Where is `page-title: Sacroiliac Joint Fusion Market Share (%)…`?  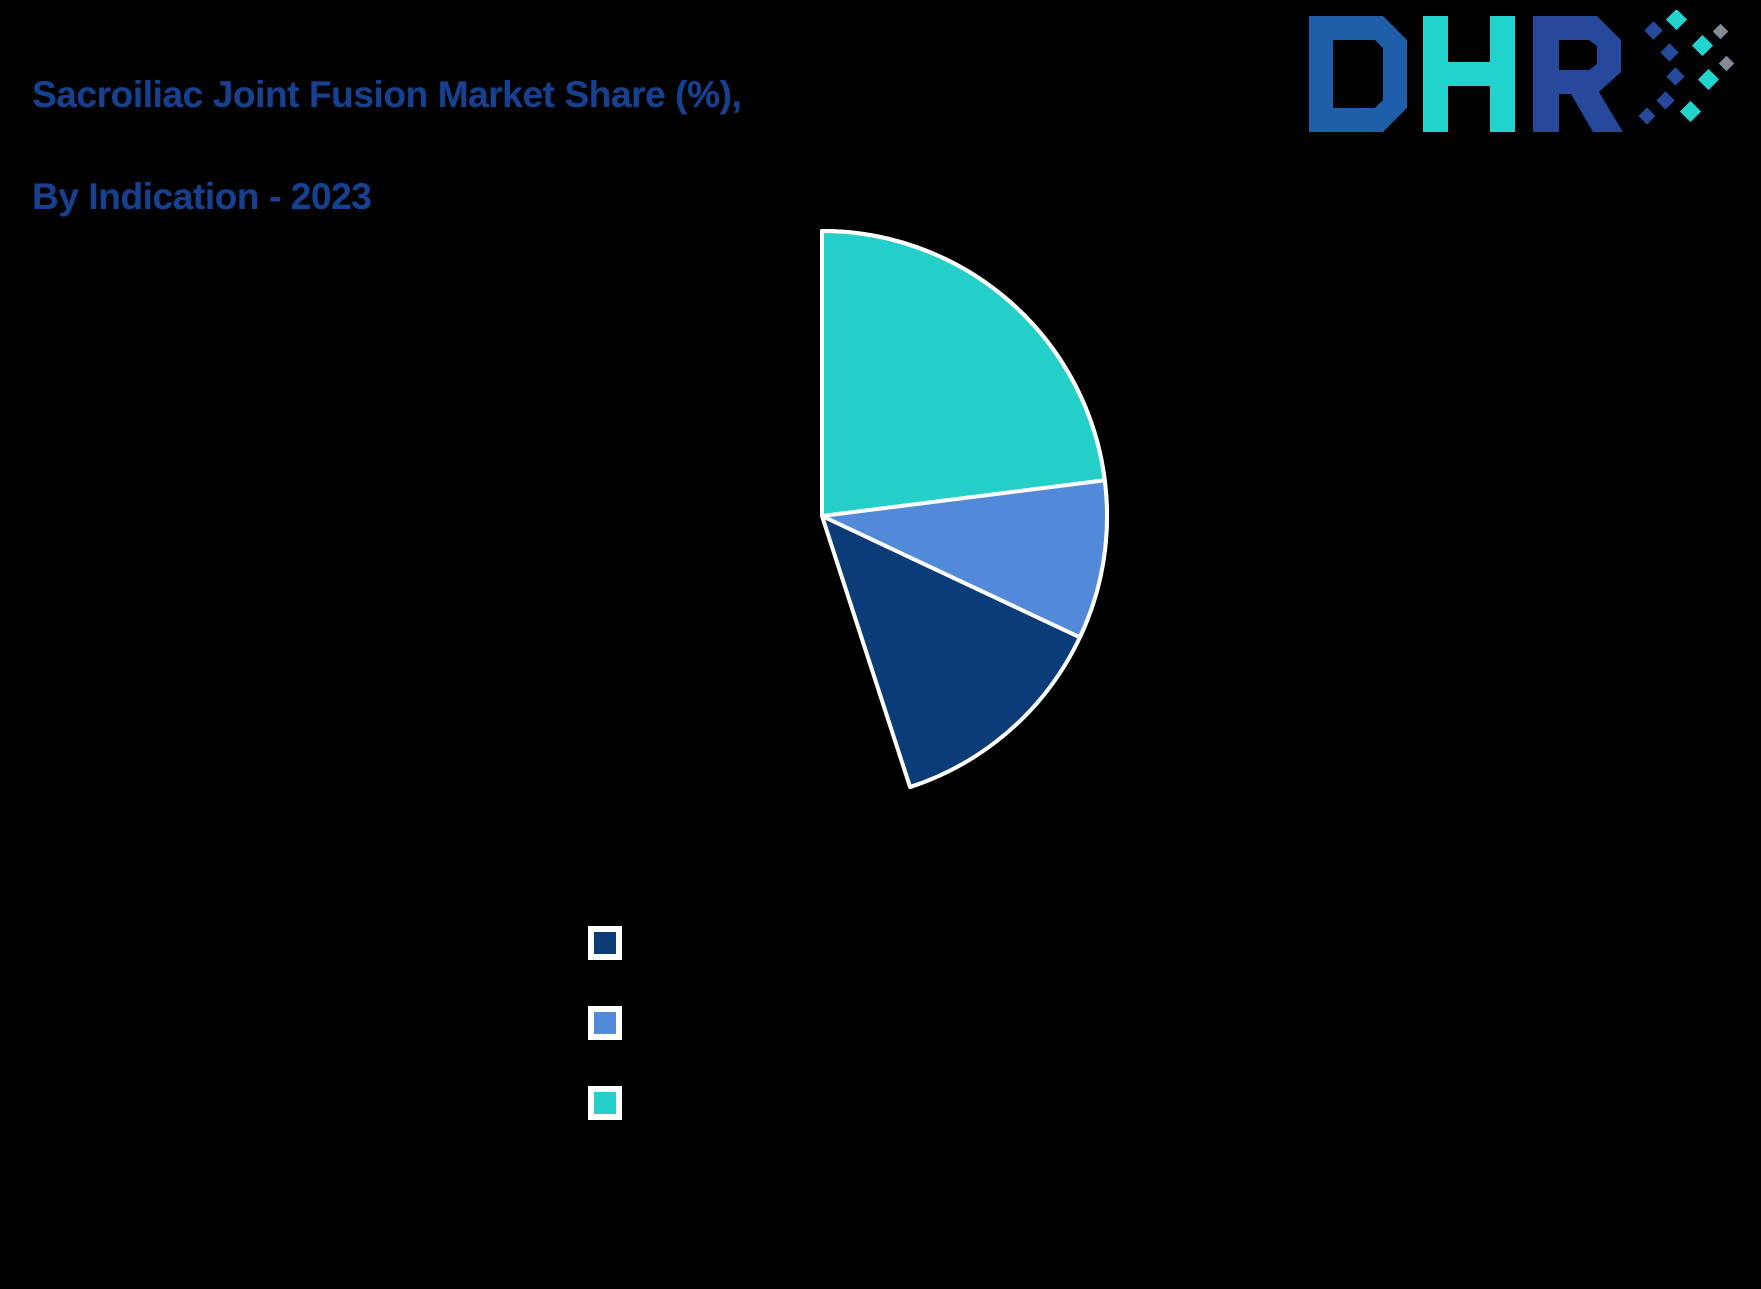 page-title: Sacroiliac Joint Fusion Market Share (%)… is located at coordinates (622, 145).